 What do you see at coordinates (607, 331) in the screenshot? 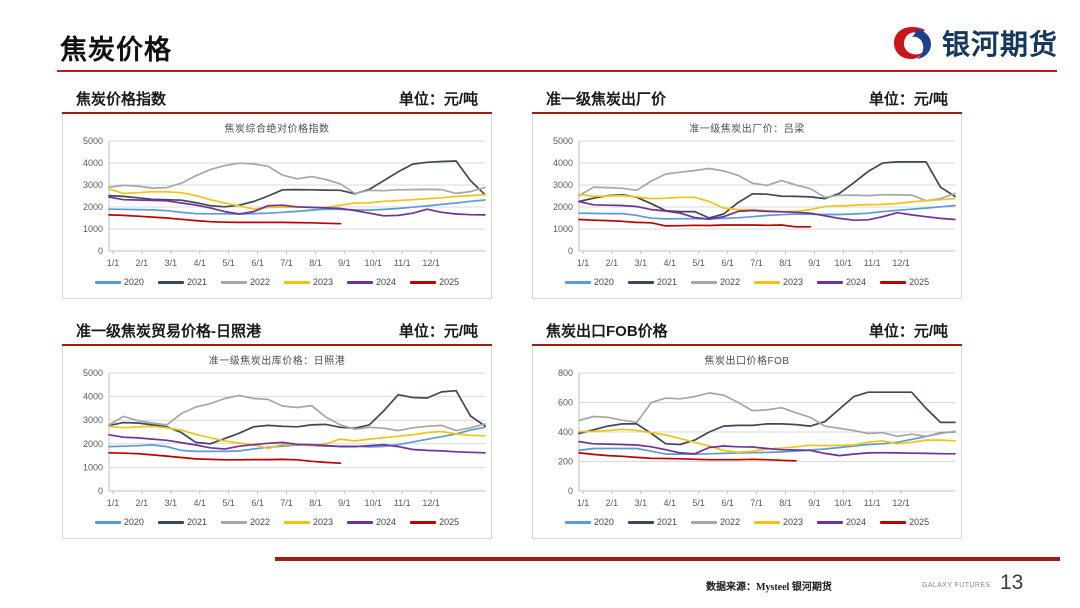
I see `panel-title: 焦炭出口FOB价格` at bounding box center [607, 331].